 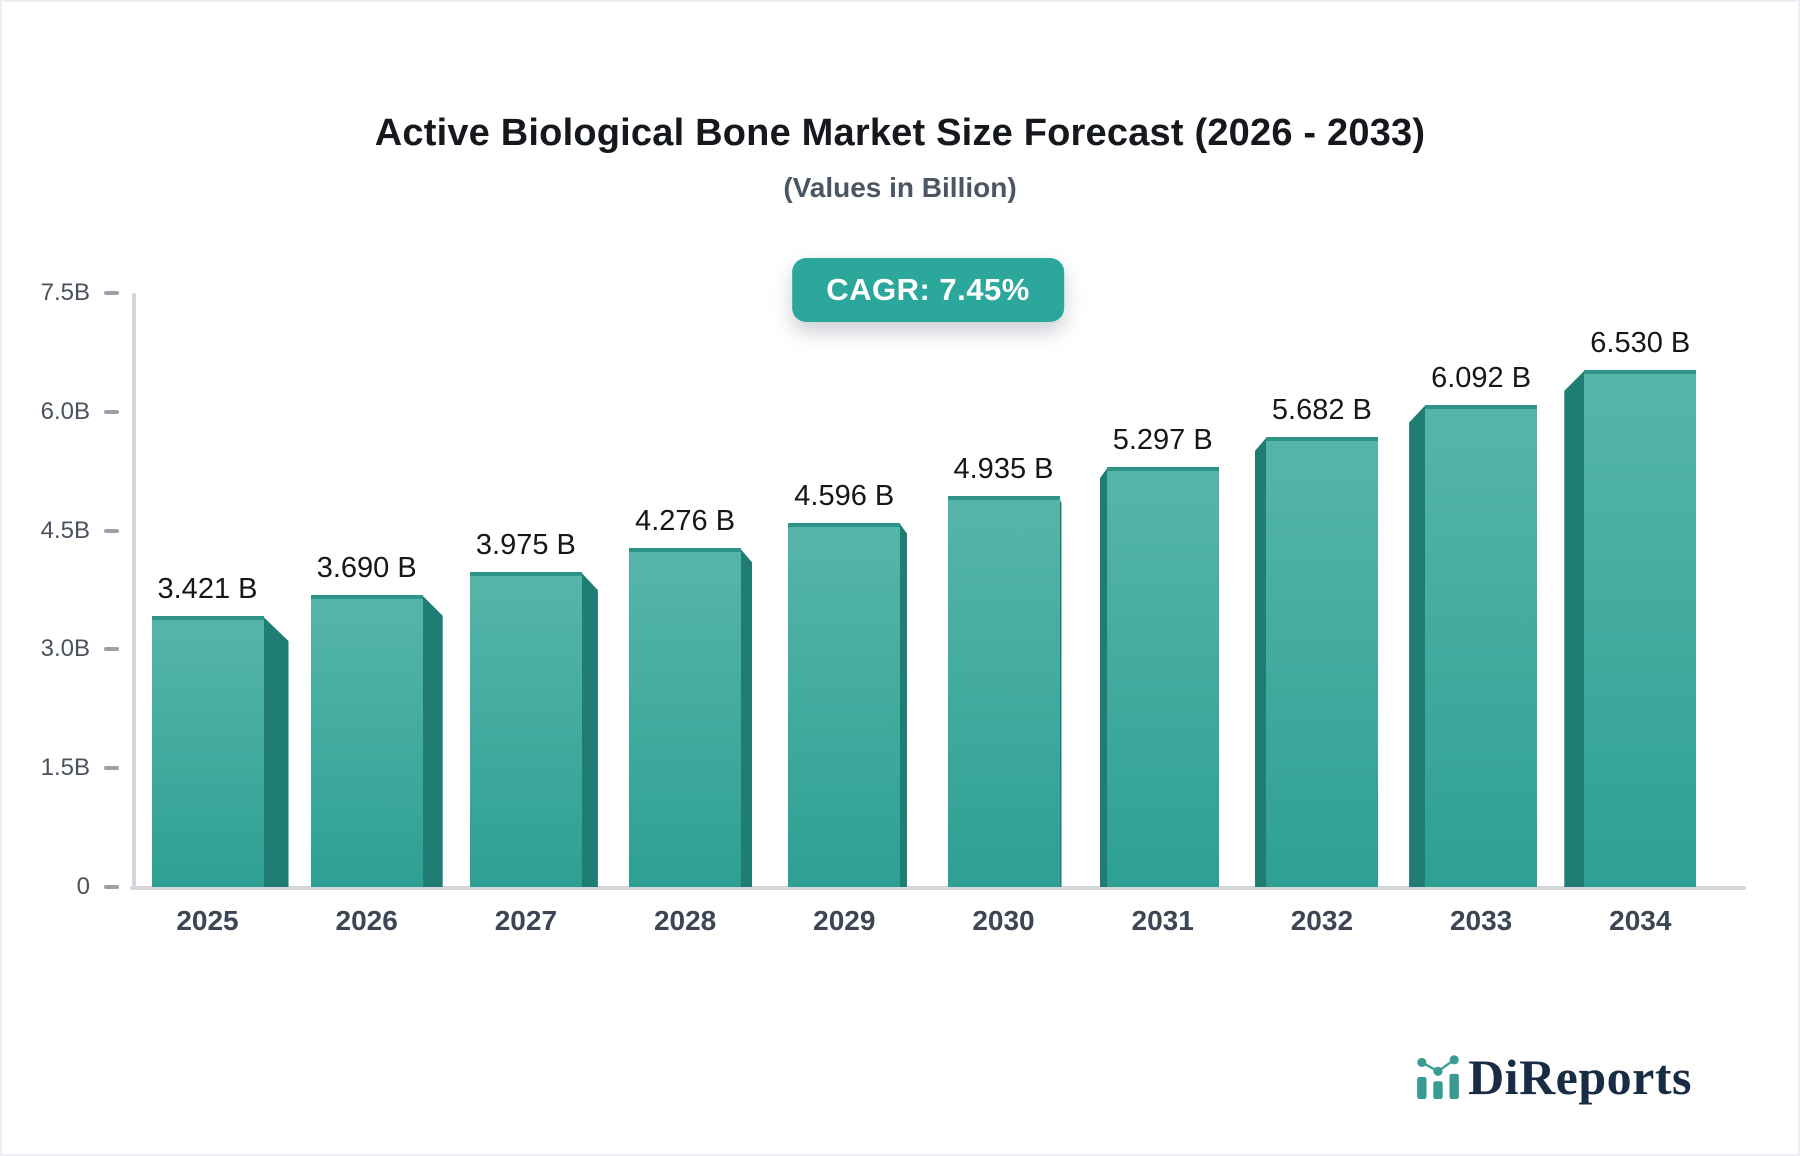 What do you see at coordinates (366, 567) in the screenshot?
I see `bar-value-label: 3.690 B` at bounding box center [366, 567].